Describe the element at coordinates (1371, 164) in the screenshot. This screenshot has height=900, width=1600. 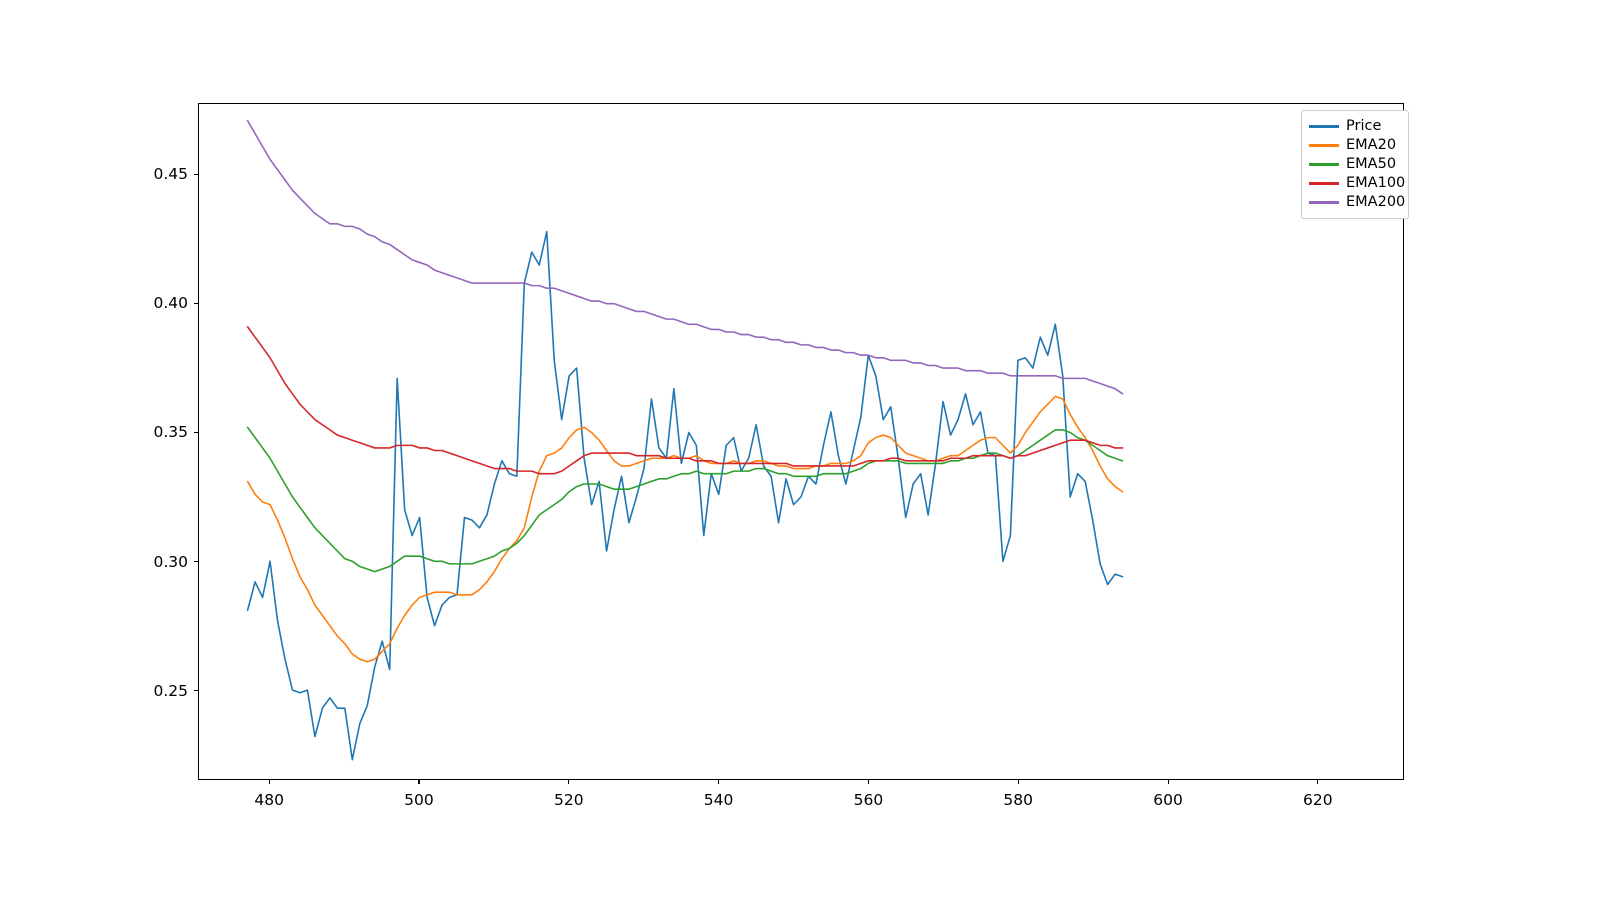
I see `legend-label: EMA50` at that location.